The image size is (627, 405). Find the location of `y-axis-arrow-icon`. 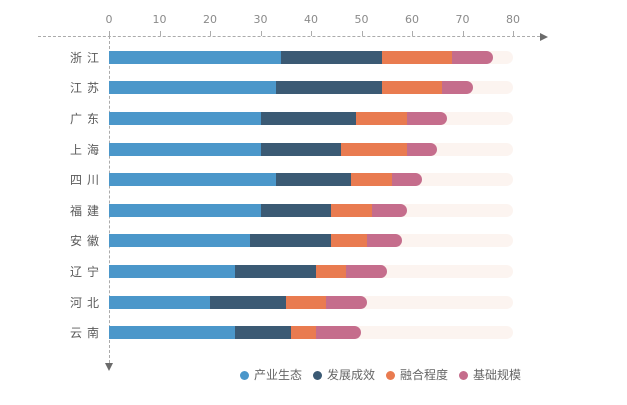

y-axis-arrow-icon is located at coordinates (109, 367).